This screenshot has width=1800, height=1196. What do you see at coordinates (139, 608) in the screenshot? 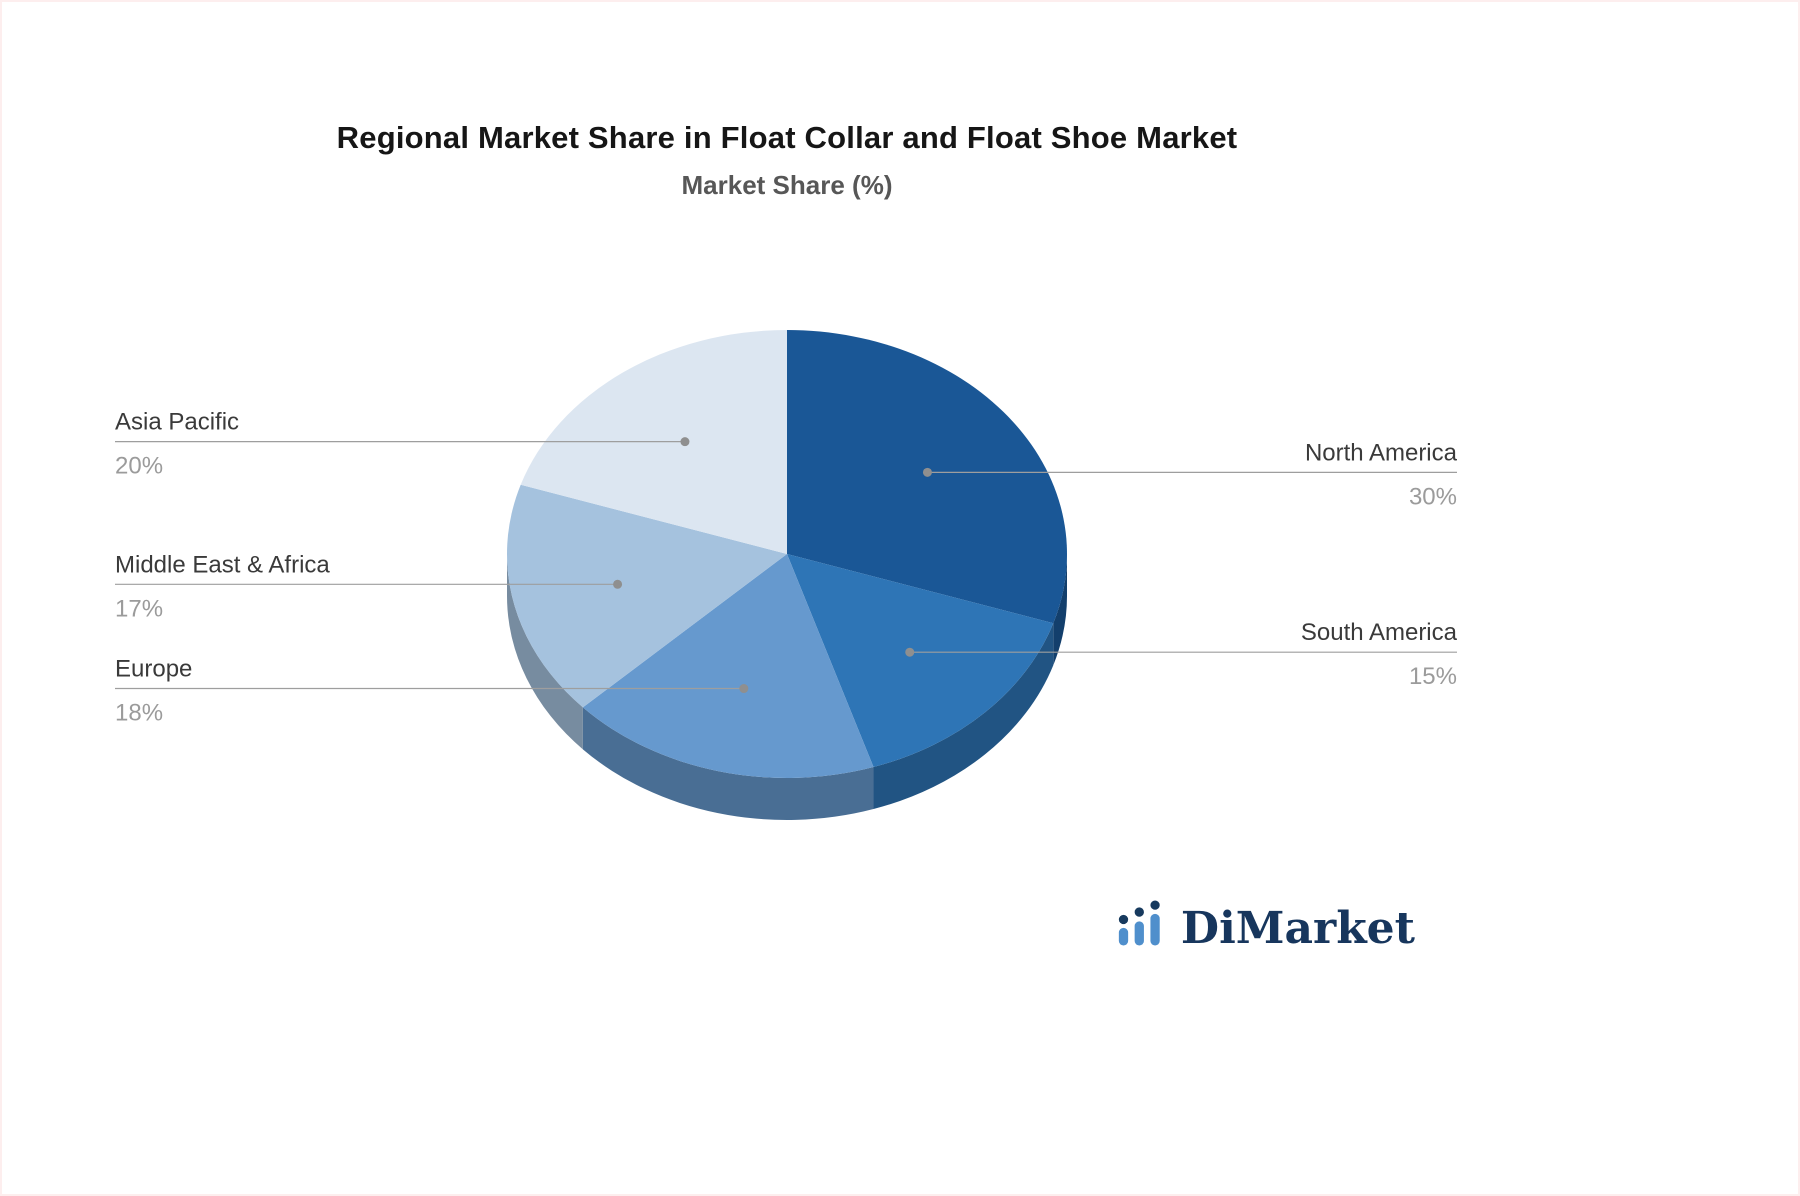
I see `slice-pct-middle-east-africa: 17%` at bounding box center [139, 608].